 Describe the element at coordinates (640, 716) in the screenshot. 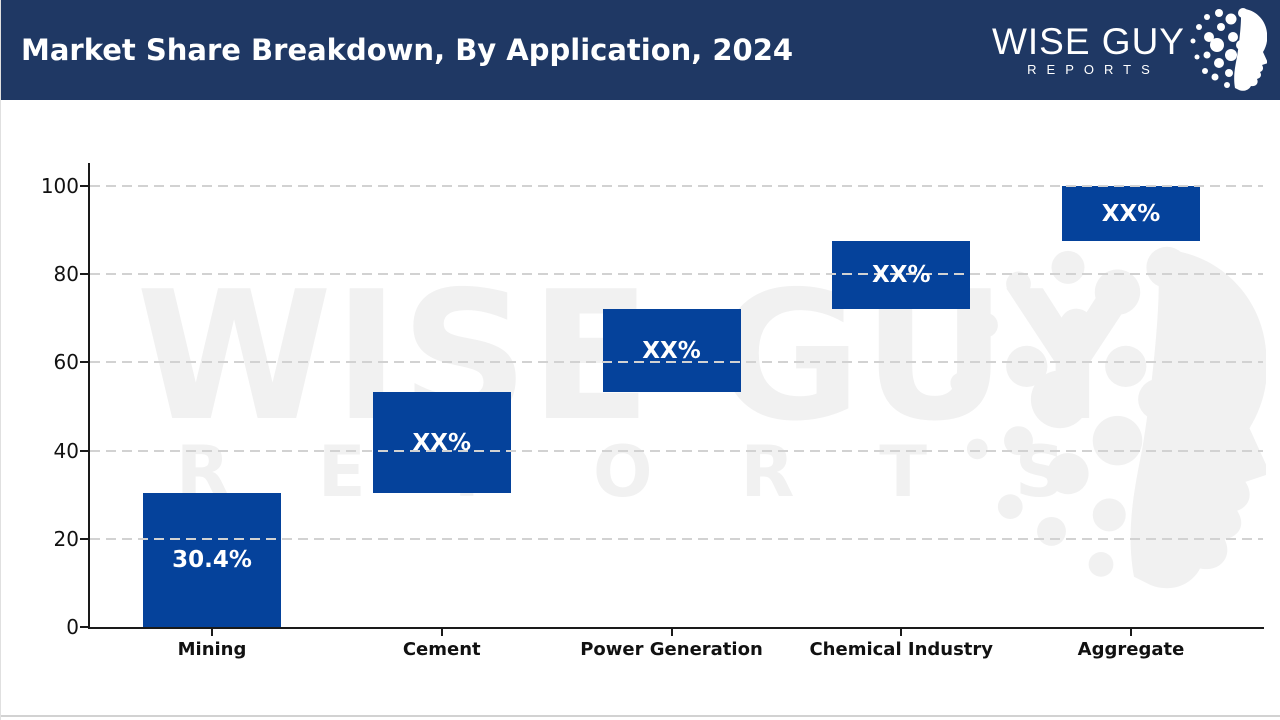

I see `bottom-divider` at that location.